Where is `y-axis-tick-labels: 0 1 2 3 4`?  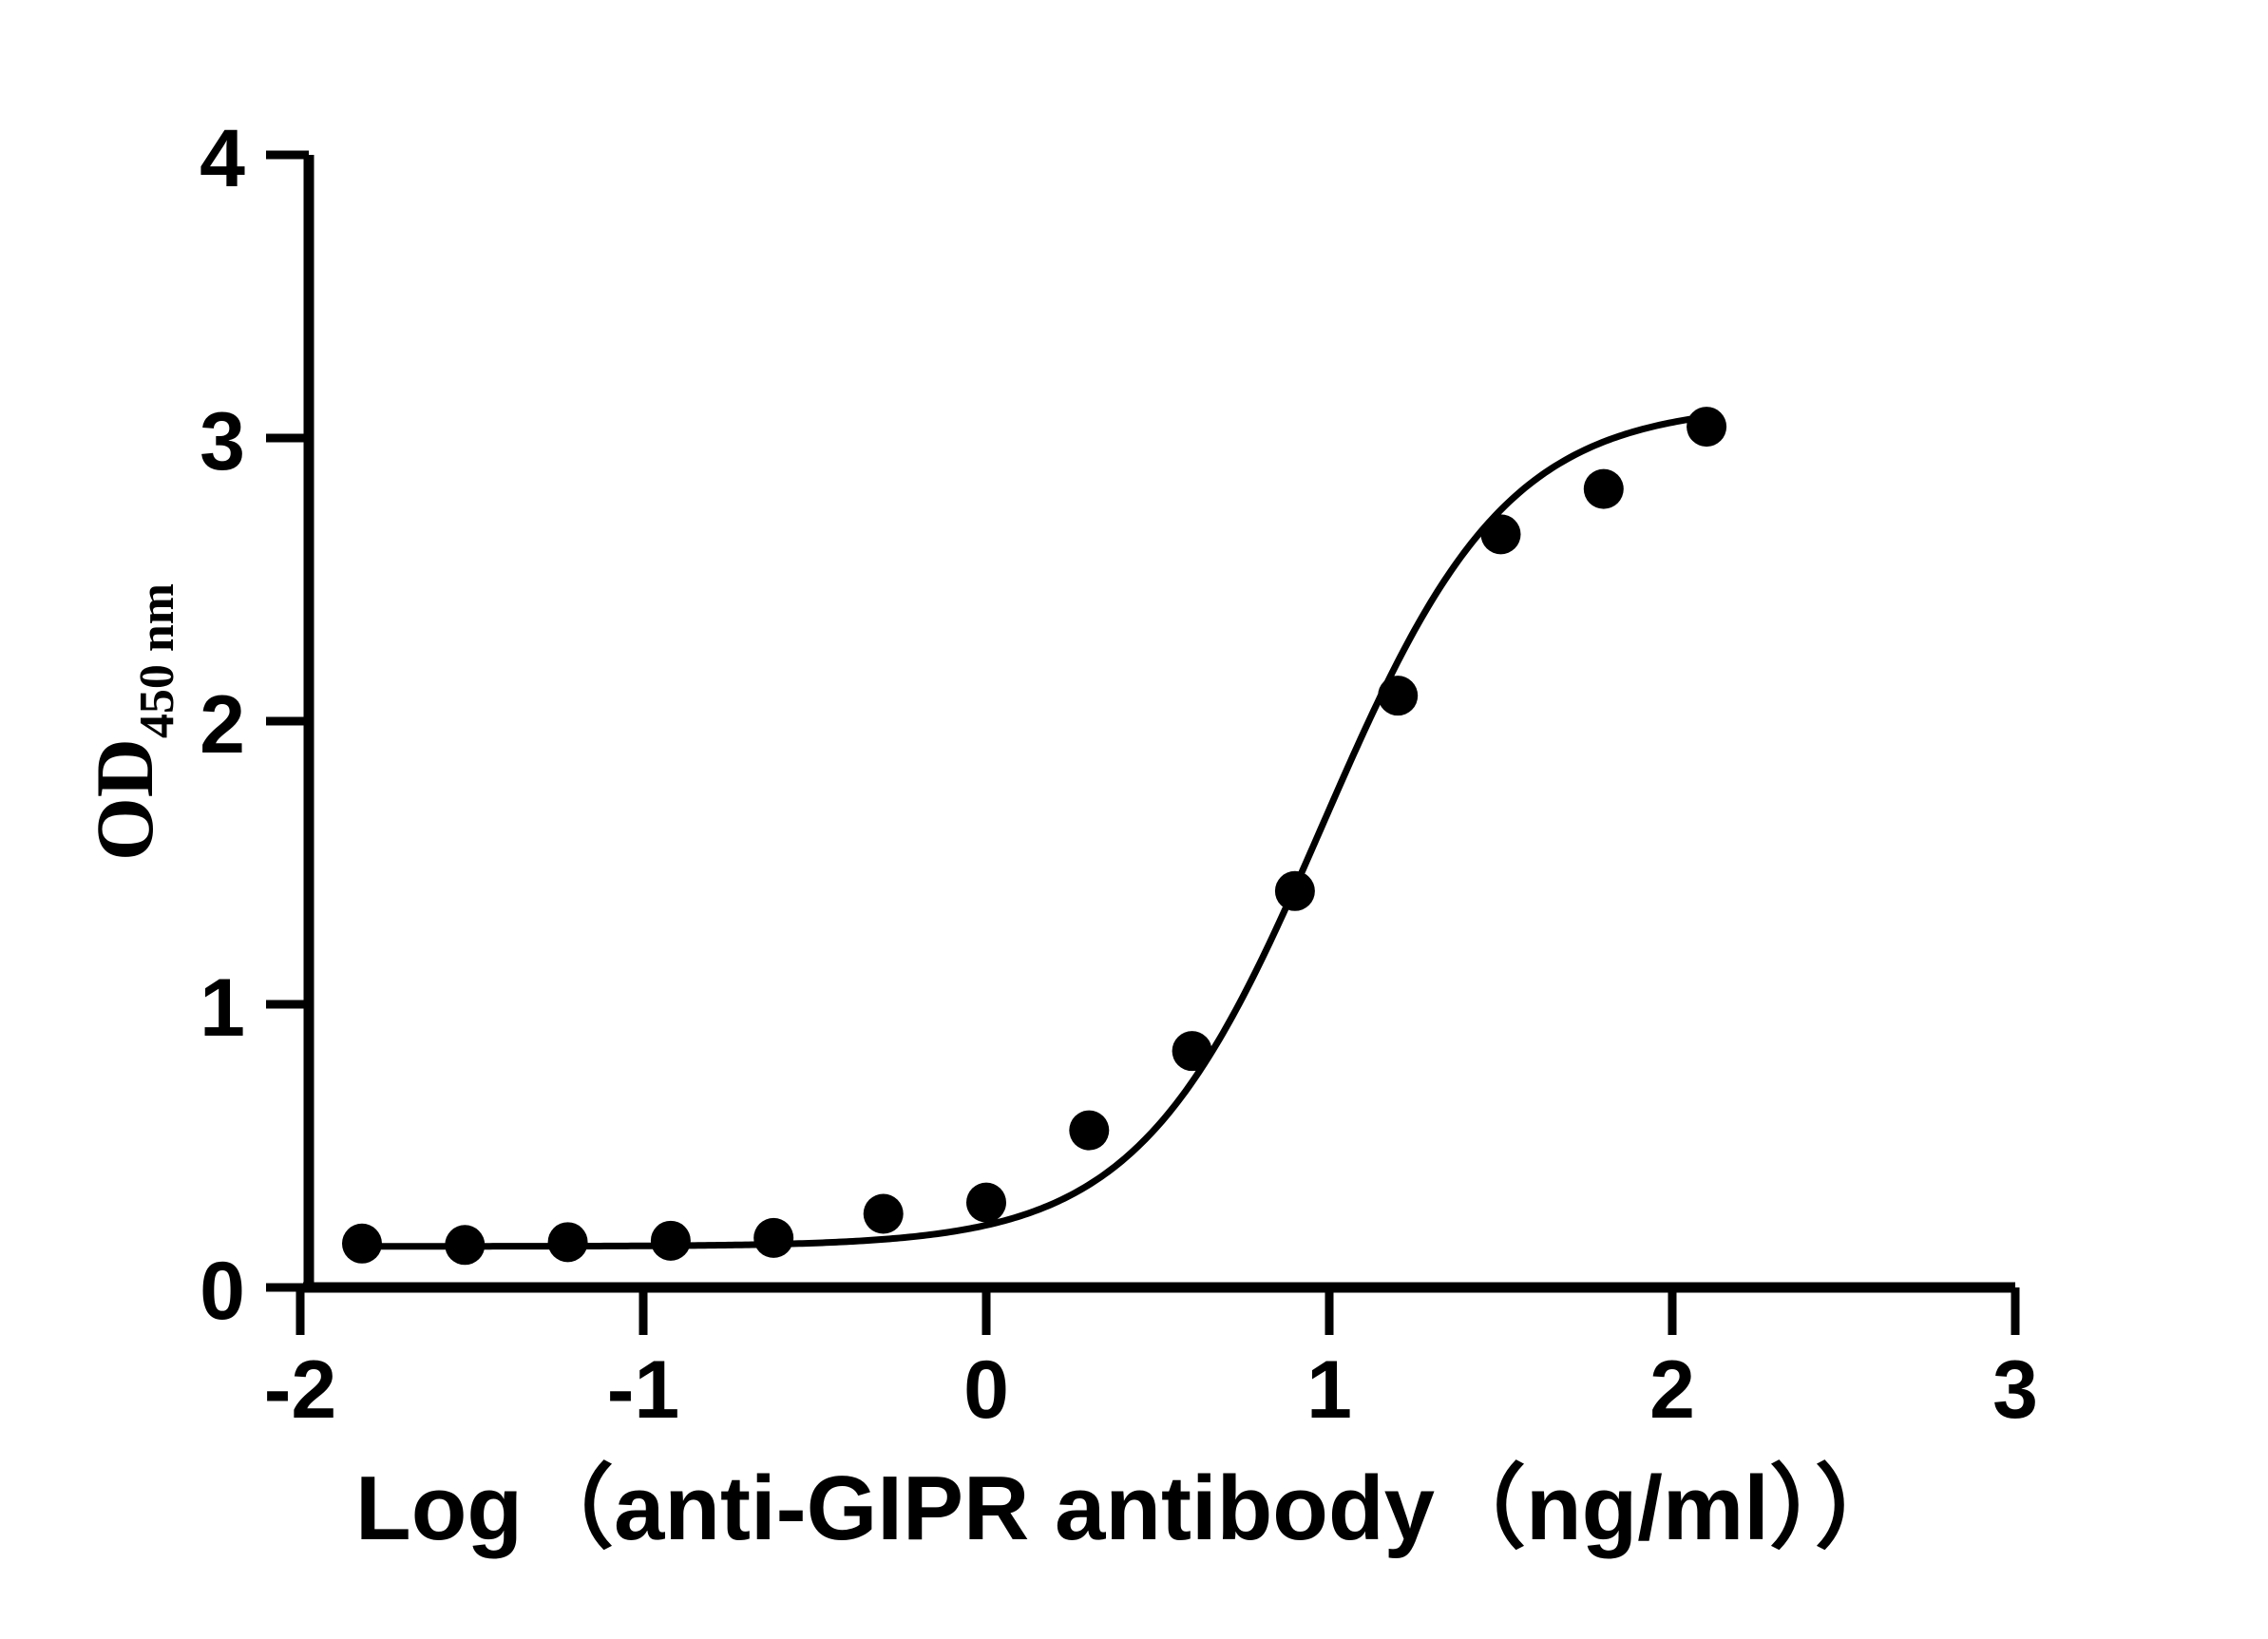
y-axis-tick-labels: 0 1 2 3 4 is located at coordinates (223, 725).